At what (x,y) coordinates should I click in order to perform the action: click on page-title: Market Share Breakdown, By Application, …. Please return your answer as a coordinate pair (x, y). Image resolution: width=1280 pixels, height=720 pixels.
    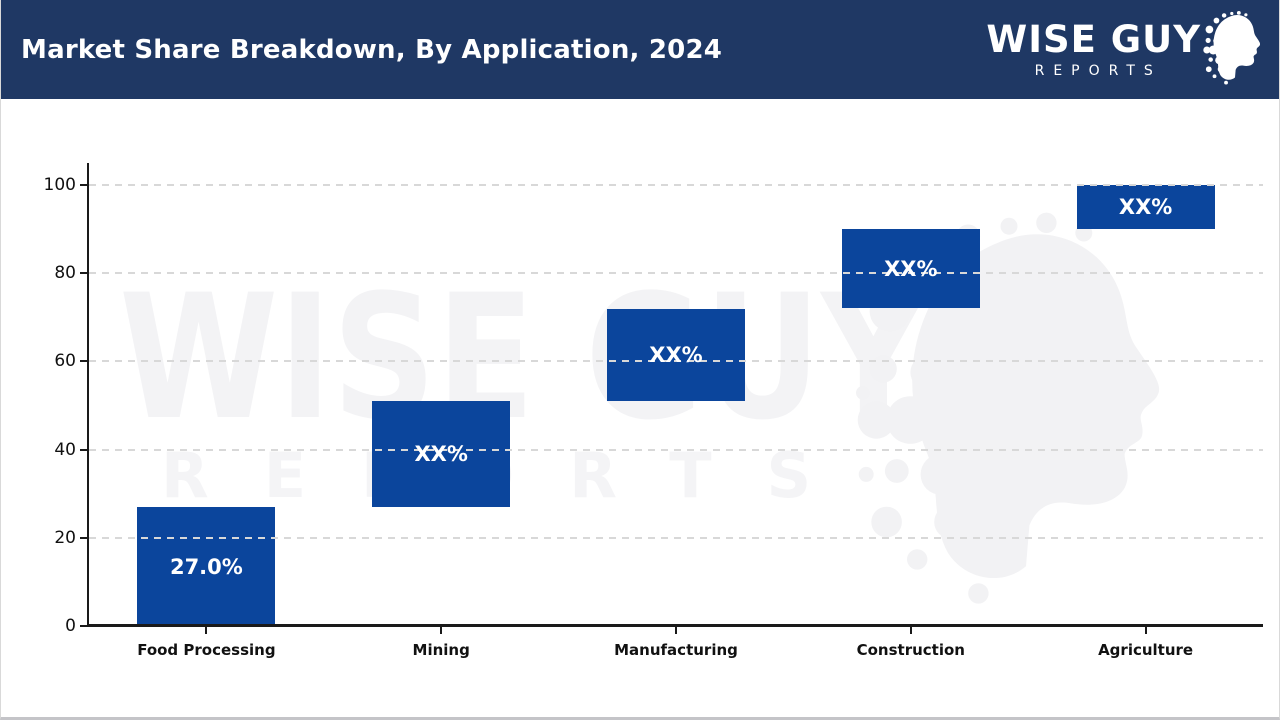
    Looking at the image, I should click on (372, 49).